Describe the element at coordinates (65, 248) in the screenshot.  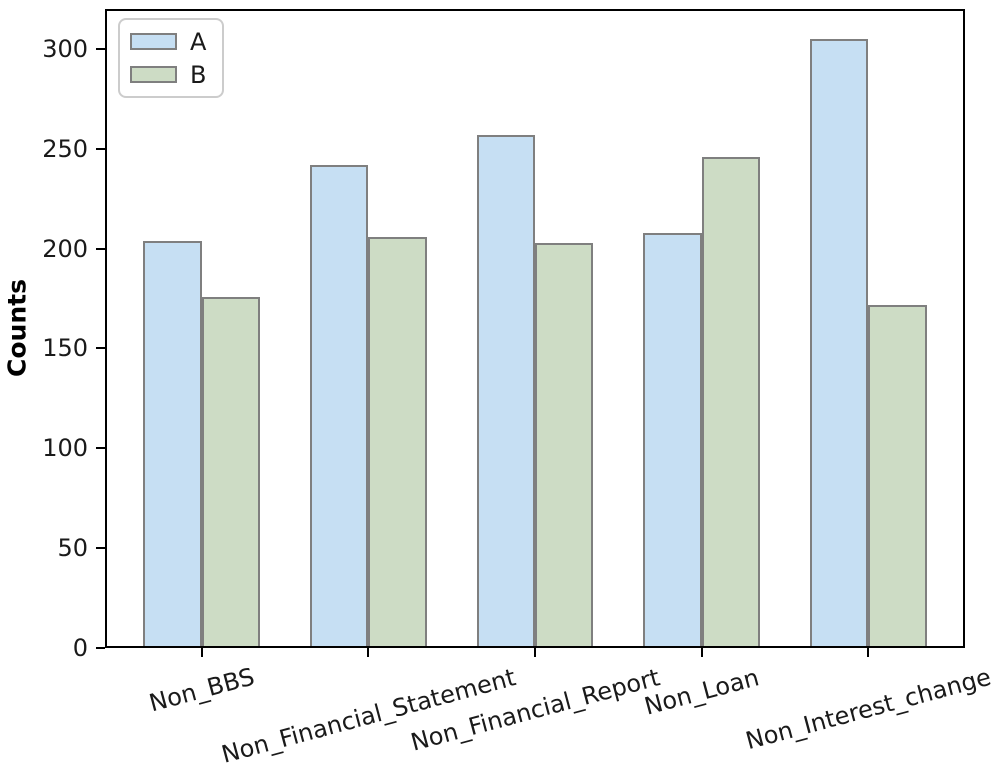
I see `y-tick-label: 200` at that location.